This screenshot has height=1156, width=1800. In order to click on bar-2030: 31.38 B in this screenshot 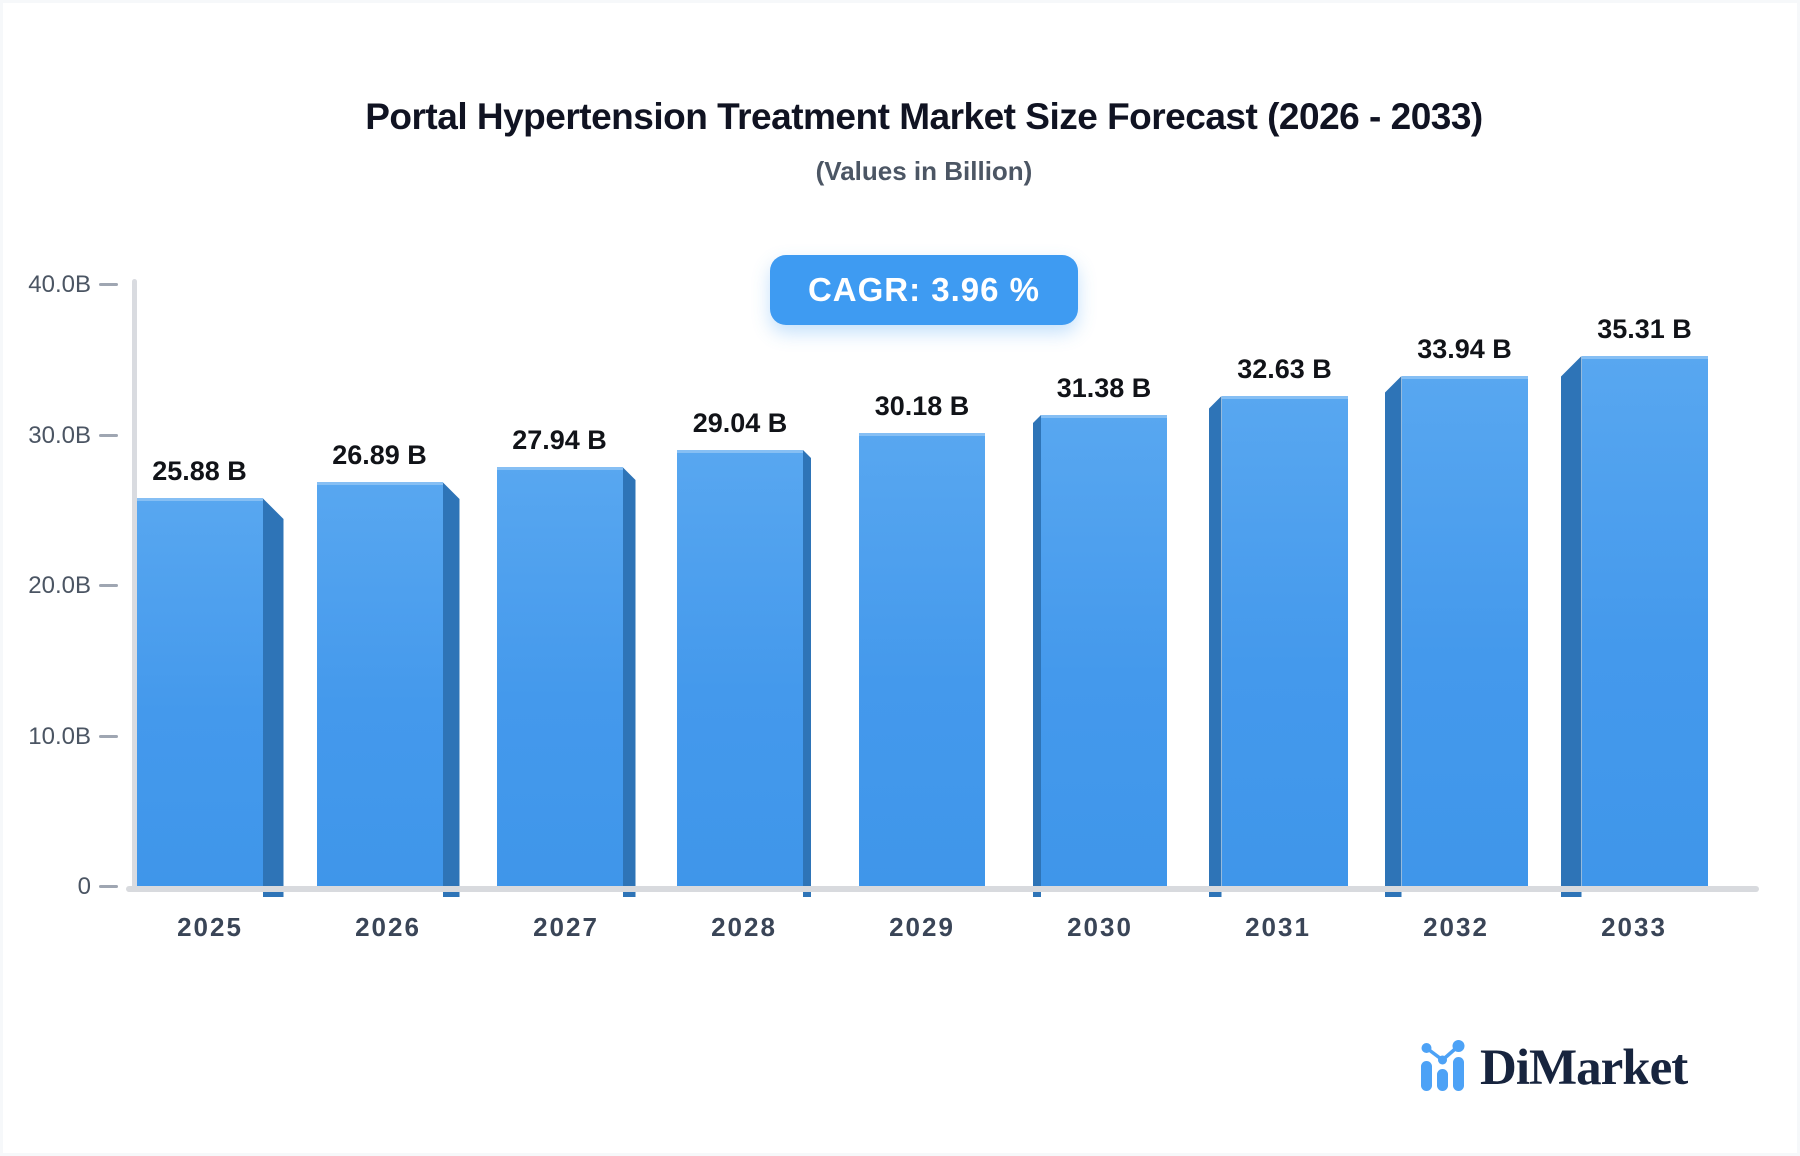, I will do `click(1100, 635)`.